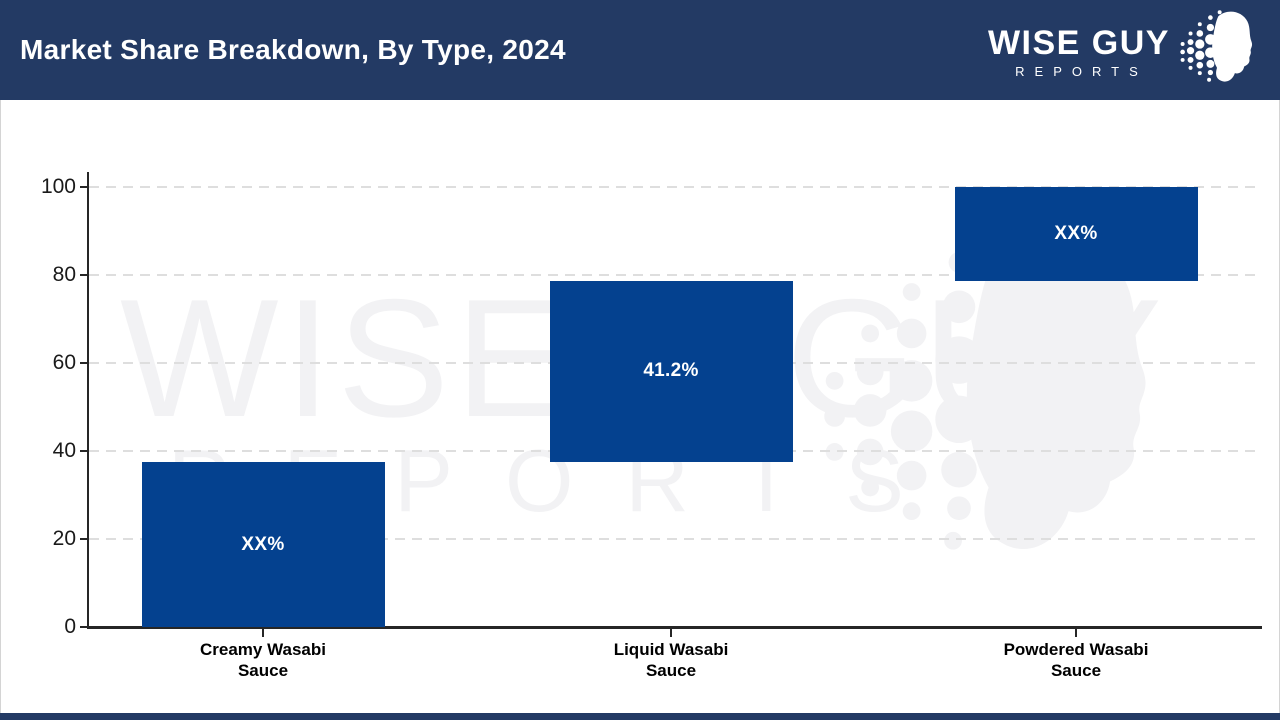  I want to click on x-category-label: Liquid Wasabi Sauce, so click(671, 660).